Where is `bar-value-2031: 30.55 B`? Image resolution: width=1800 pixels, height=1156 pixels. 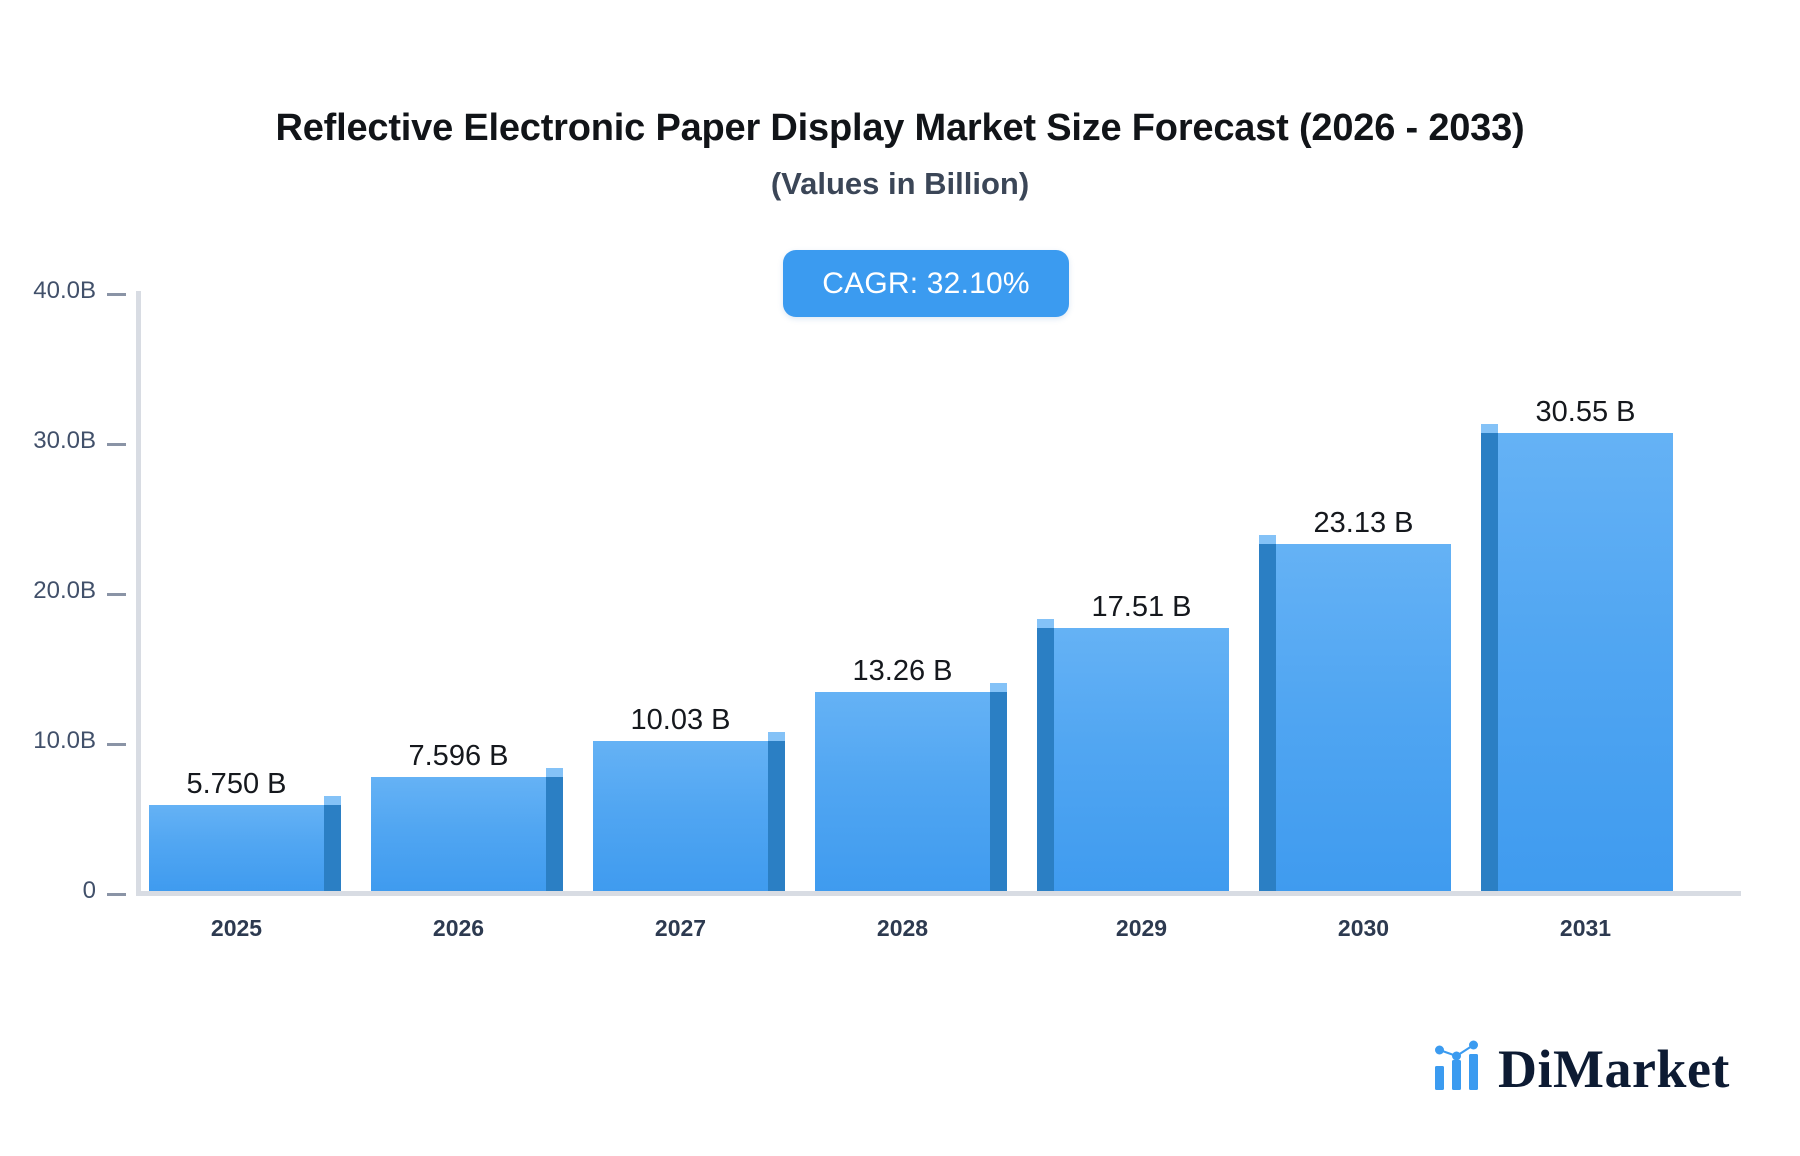 bar-value-2031: 30.55 B is located at coordinates (1585, 412).